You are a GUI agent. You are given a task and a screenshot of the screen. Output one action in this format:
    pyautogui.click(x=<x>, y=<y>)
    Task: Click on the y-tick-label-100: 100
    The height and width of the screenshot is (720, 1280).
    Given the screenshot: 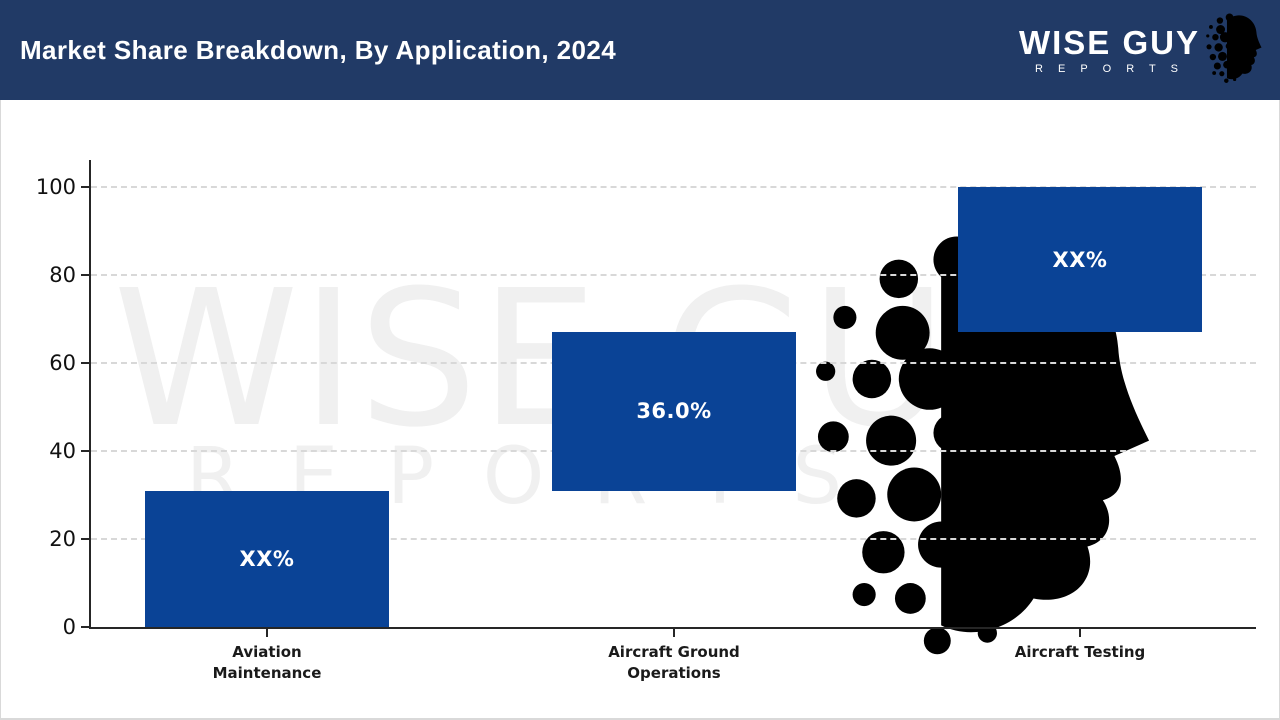 What is the action you would take?
    pyautogui.click(x=55, y=187)
    